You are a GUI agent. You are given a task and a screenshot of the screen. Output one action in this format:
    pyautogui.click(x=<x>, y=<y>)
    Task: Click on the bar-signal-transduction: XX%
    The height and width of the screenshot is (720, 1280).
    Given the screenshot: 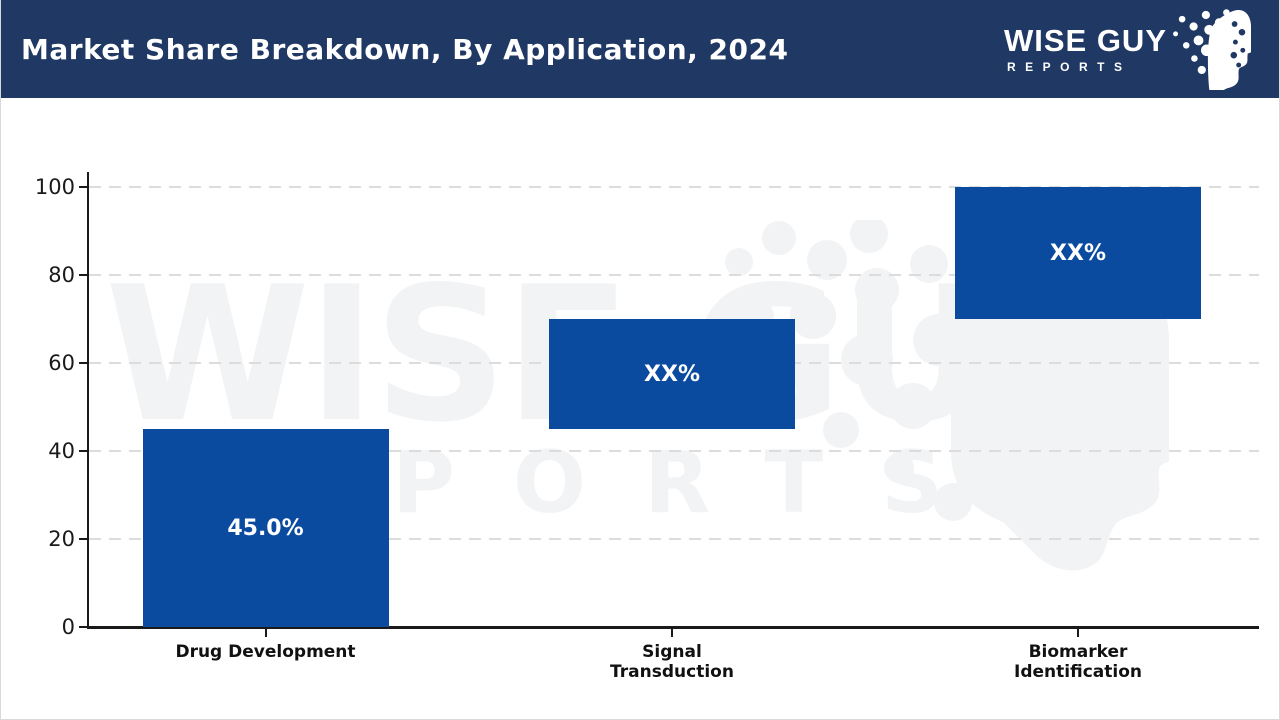 What is the action you would take?
    pyautogui.click(x=672, y=374)
    